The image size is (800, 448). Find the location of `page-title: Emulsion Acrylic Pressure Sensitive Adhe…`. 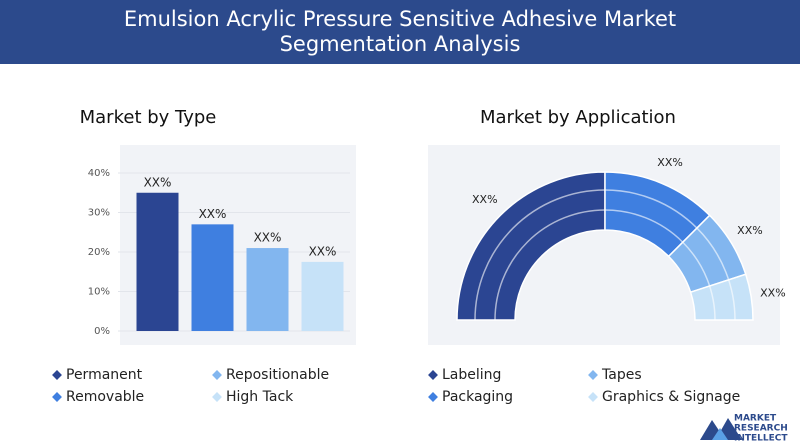

page-title: Emulsion Acrylic Pressure Sensitive Adhe… is located at coordinates (400, 31).